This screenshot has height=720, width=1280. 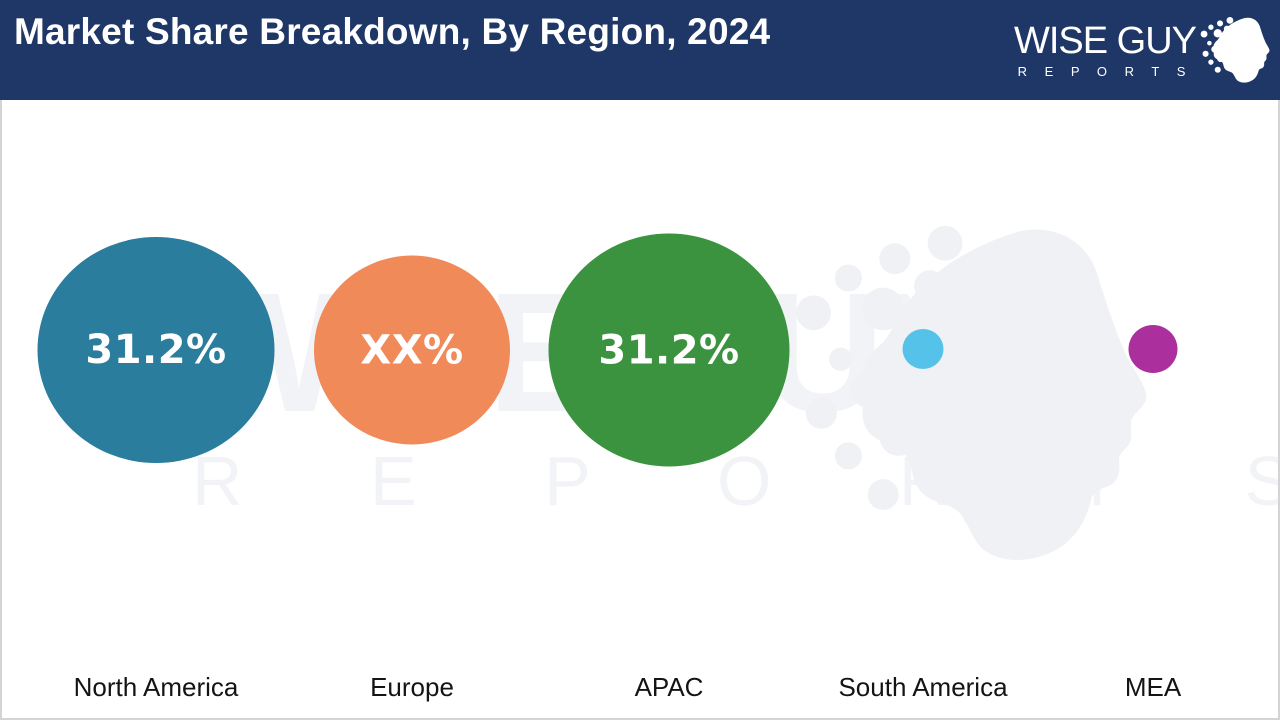 I want to click on category-label-europe: Europe, so click(x=412, y=687).